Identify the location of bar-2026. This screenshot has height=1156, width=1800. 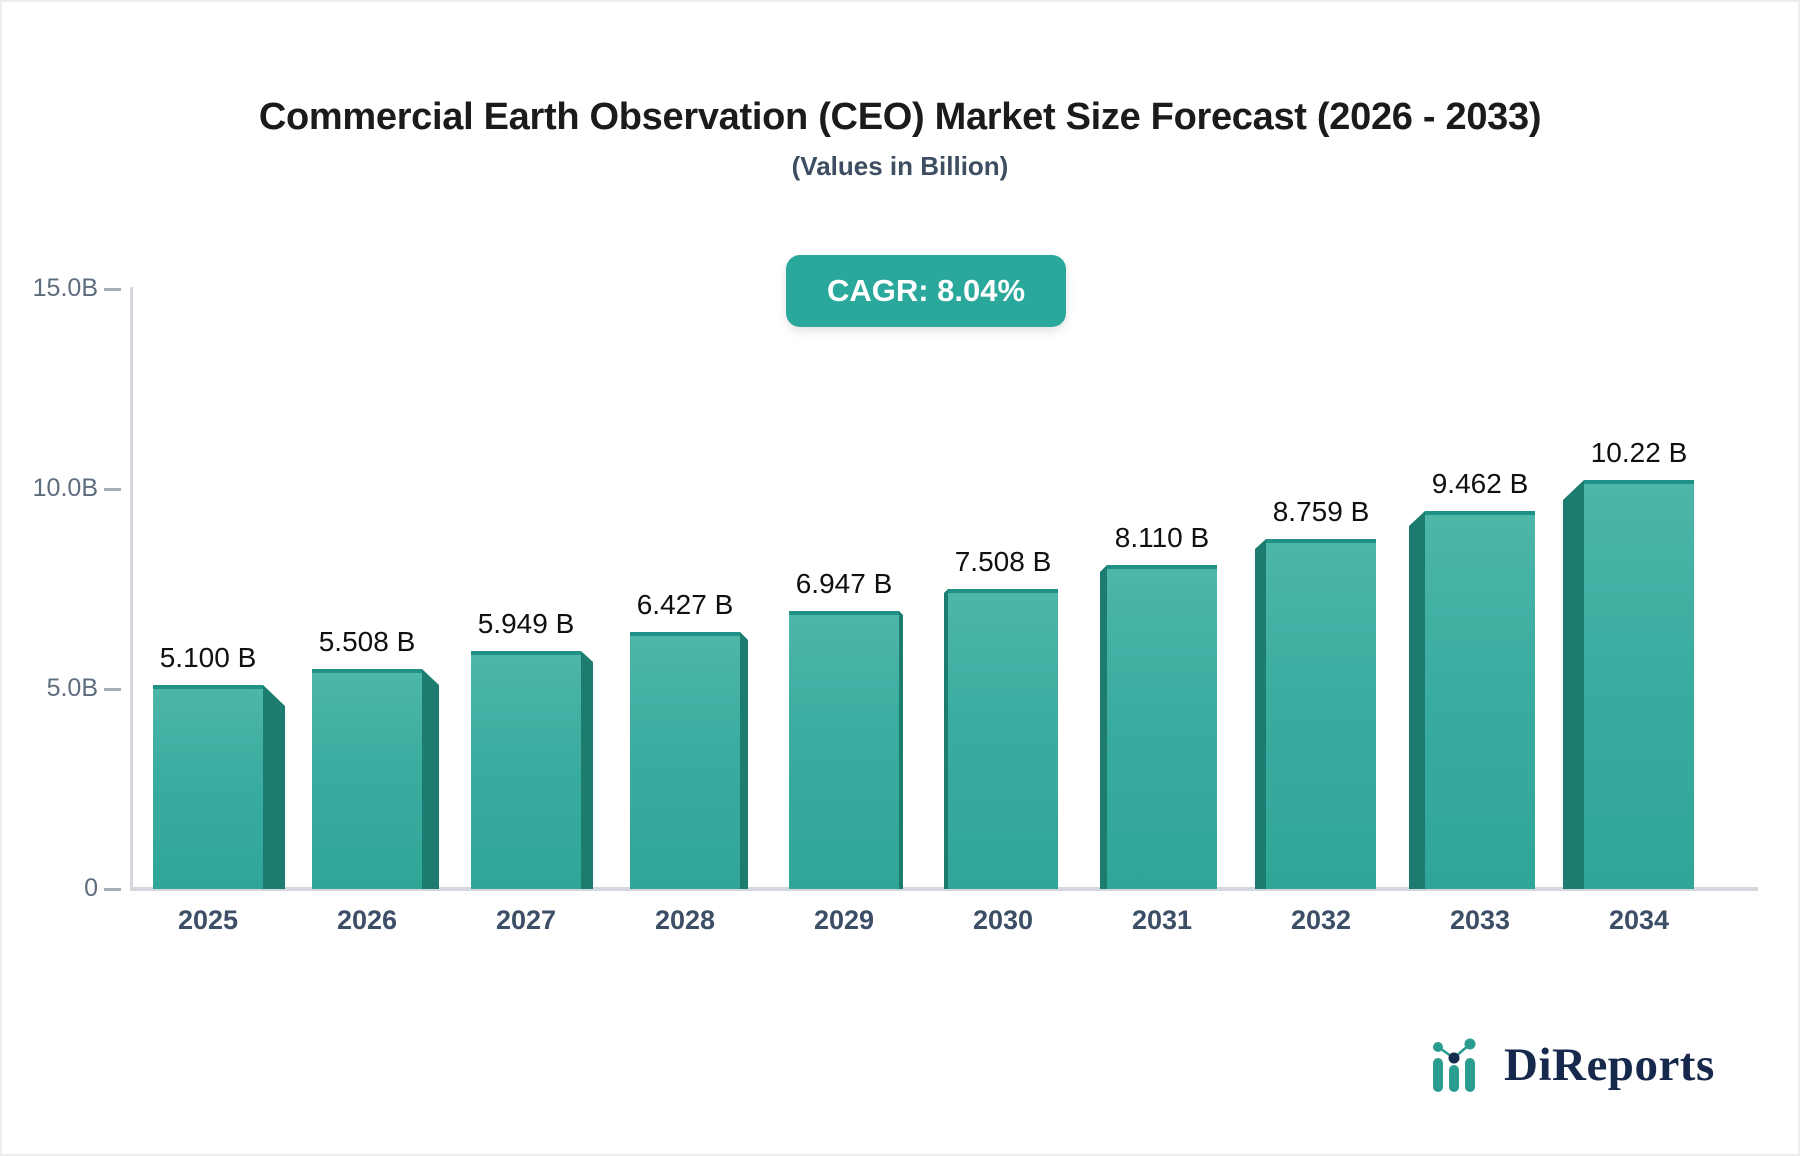
(367, 779).